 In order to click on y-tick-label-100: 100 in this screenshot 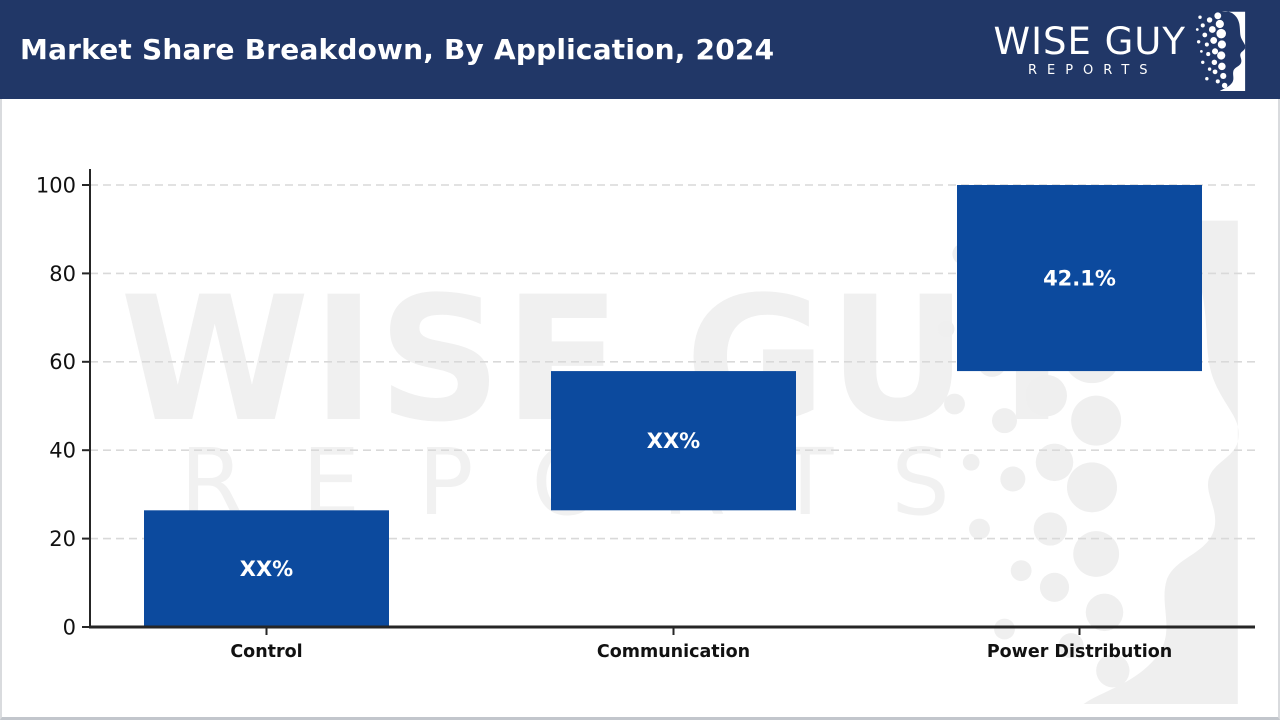, I will do `click(56, 185)`.